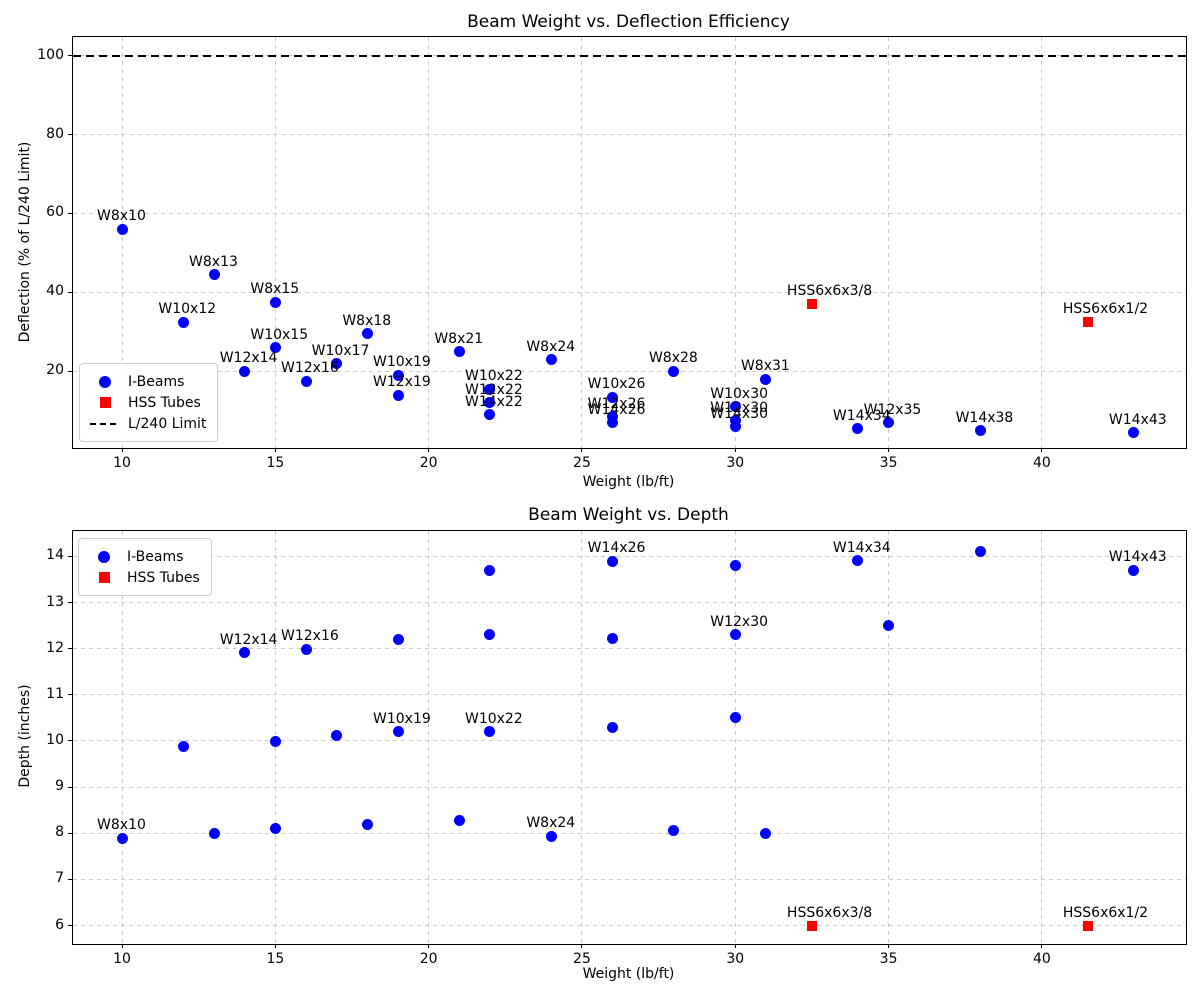 Image resolution: width=1200 pixels, height=1000 pixels. What do you see at coordinates (105, 402) in the screenshot?
I see `hss-marker-icon` at bounding box center [105, 402].